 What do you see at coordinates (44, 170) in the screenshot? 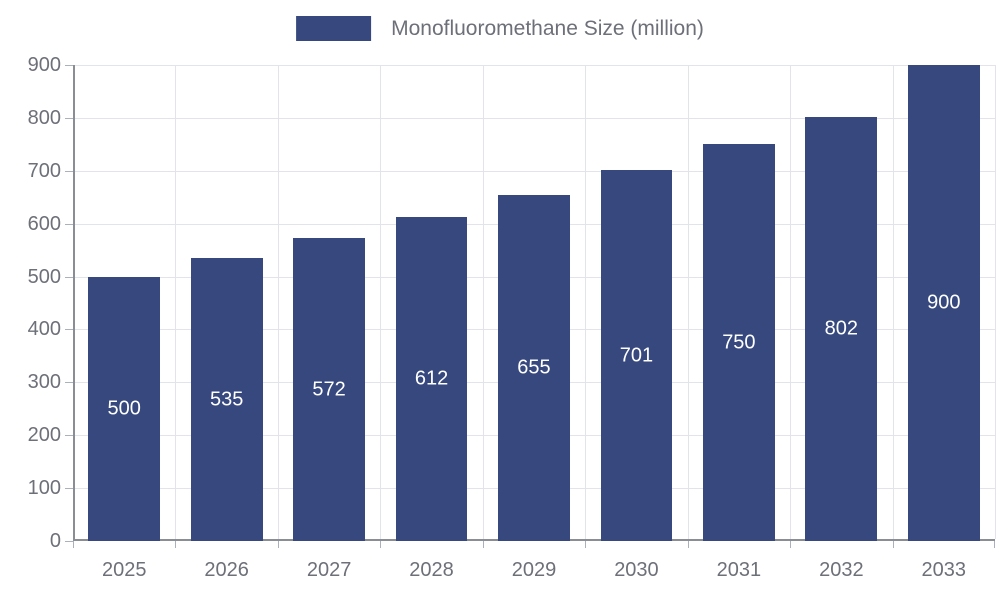
I see `y-tick-label: 700` at bounding box center [44, 170].